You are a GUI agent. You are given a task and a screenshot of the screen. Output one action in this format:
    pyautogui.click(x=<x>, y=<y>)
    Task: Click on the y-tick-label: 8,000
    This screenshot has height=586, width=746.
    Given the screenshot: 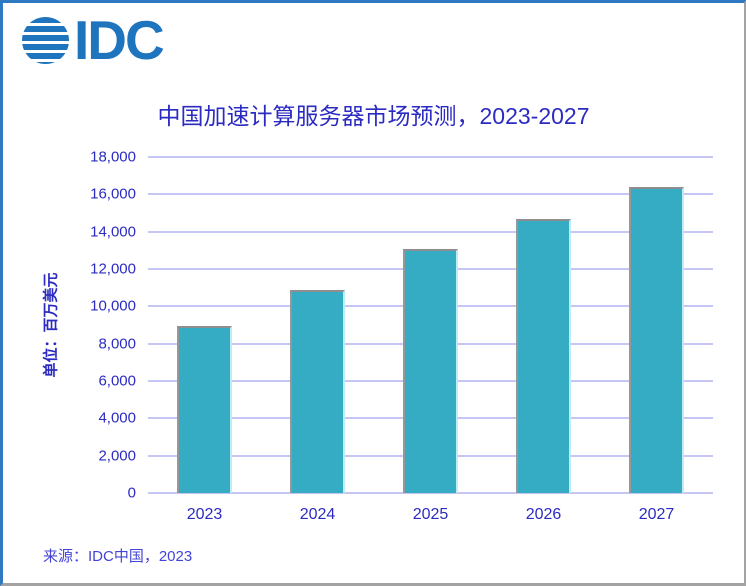 What is the action you would take?
    pyautogui.click(x=117, y=344)
    